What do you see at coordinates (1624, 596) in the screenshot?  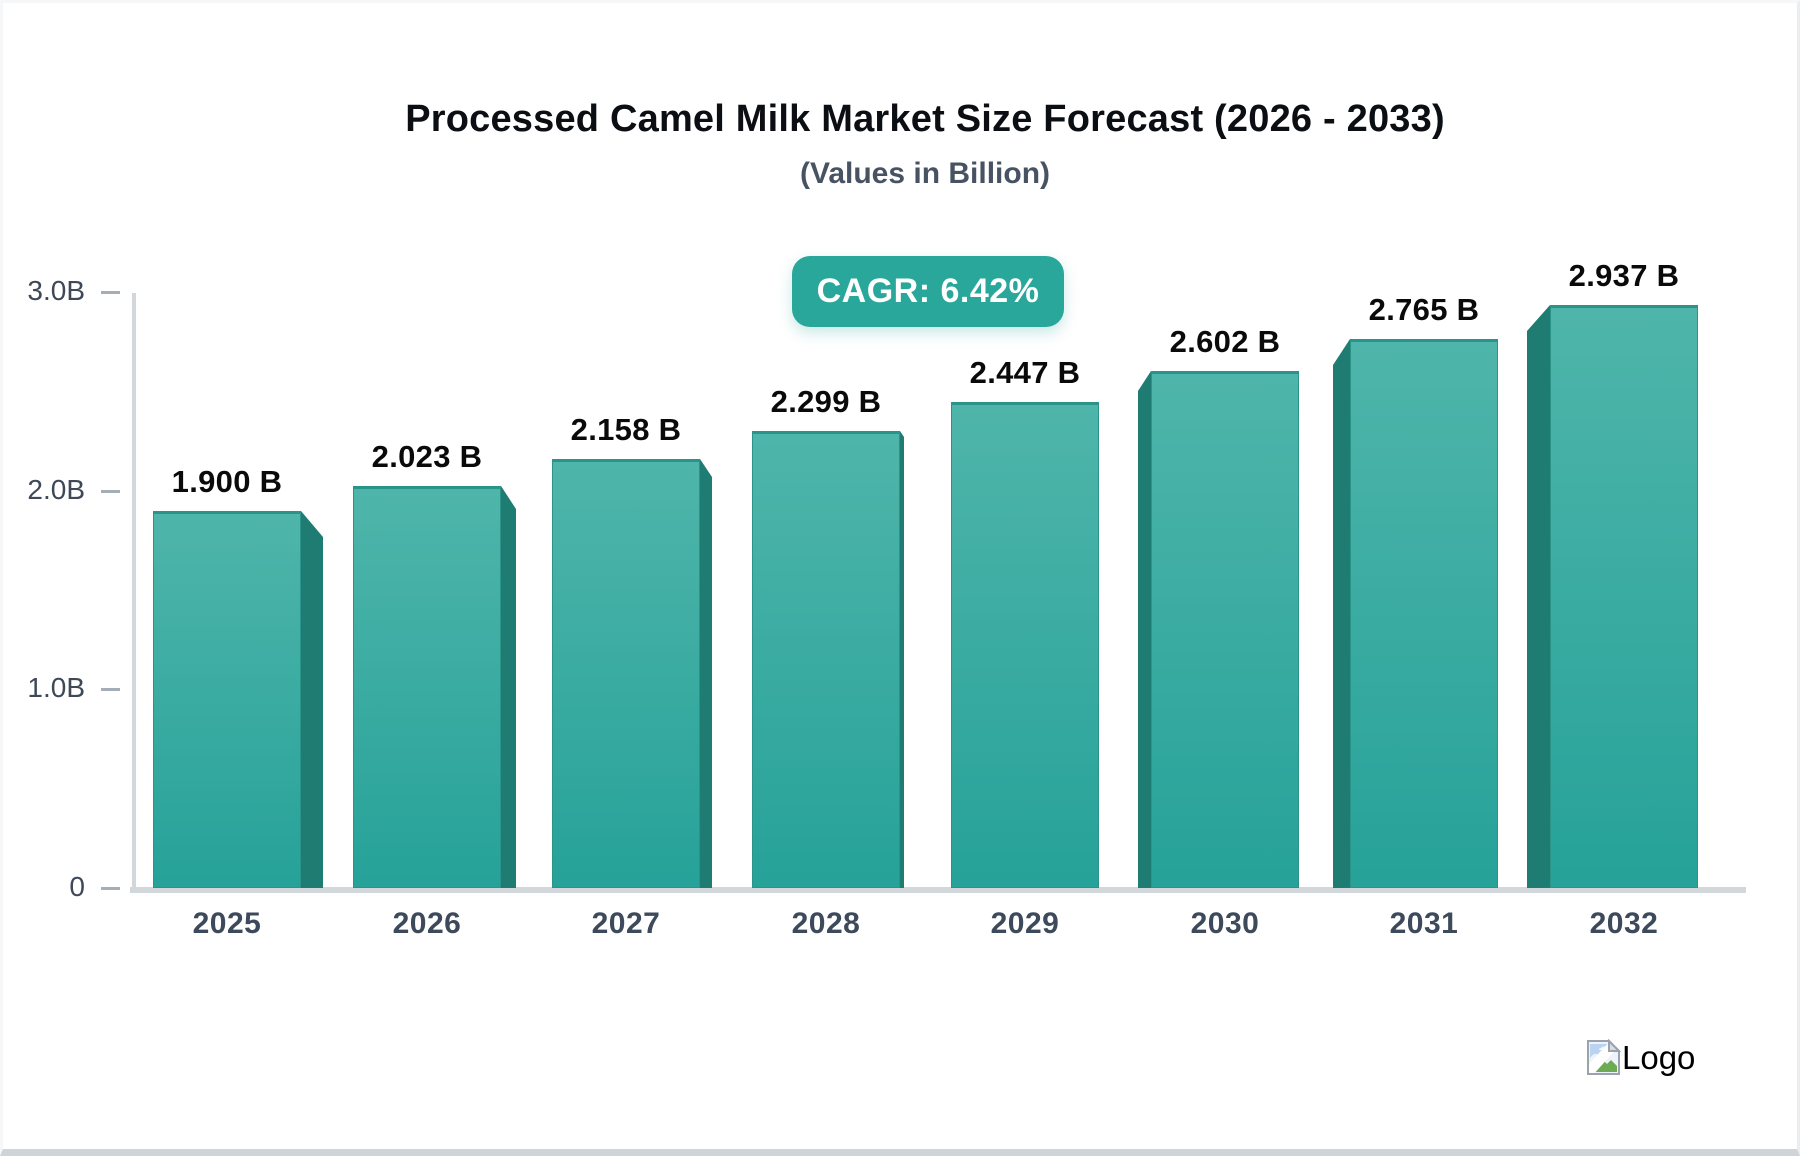 I see `bar-2032` at bounding box center [1624, 596].